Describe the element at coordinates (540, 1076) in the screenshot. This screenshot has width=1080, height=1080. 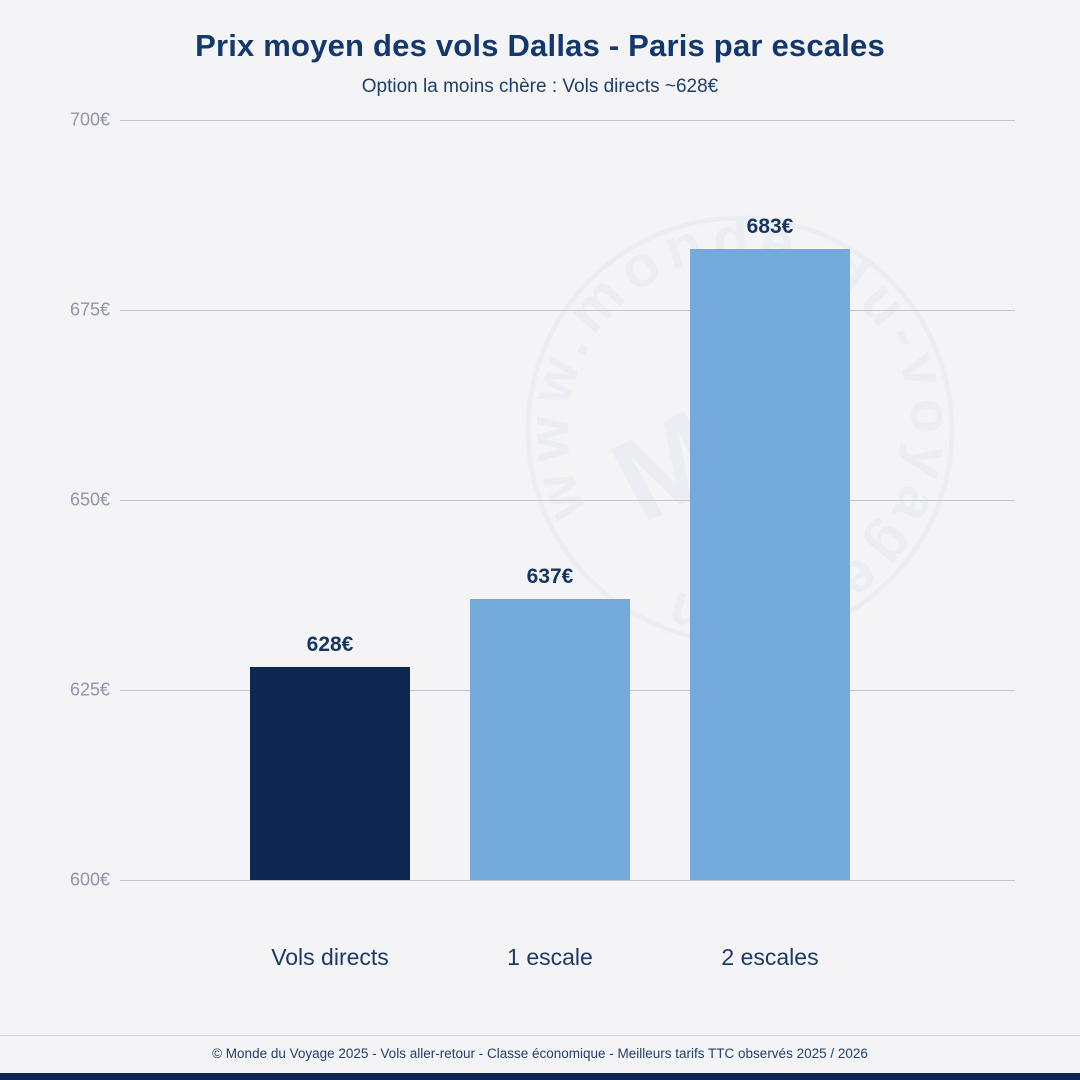
I see `footer-accent-bar` at that location.